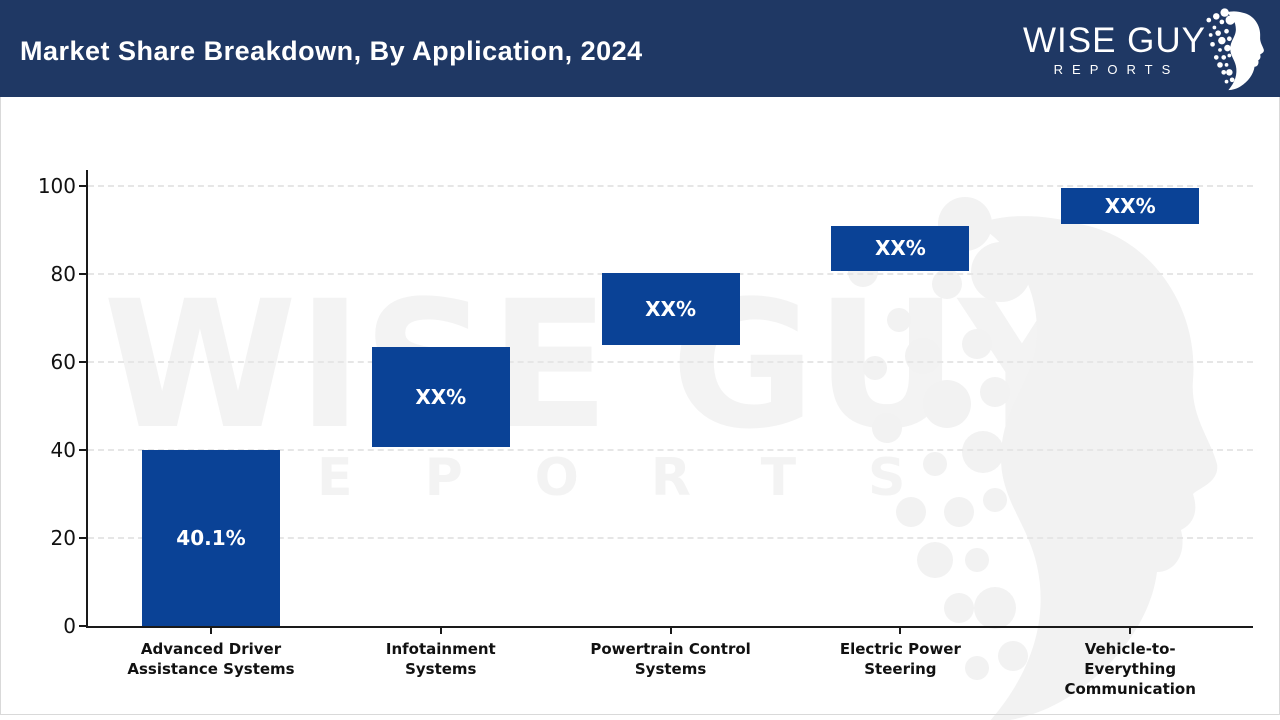 The height and width of the screenshot is (720, 1280). I want to click on bar-1: 40.1%, so click(211, 537).